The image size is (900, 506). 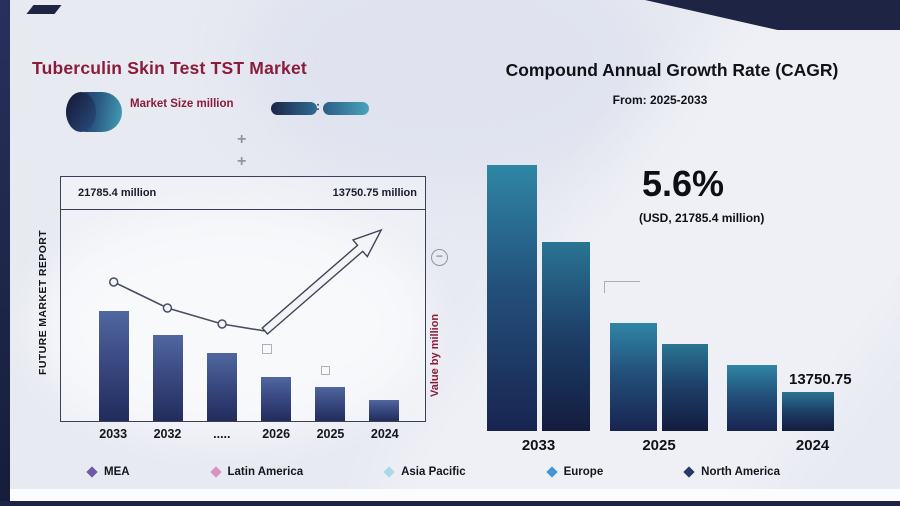 I want to click on cagr-subtitle: From: 2025-2033, so click(x=660, y=100).